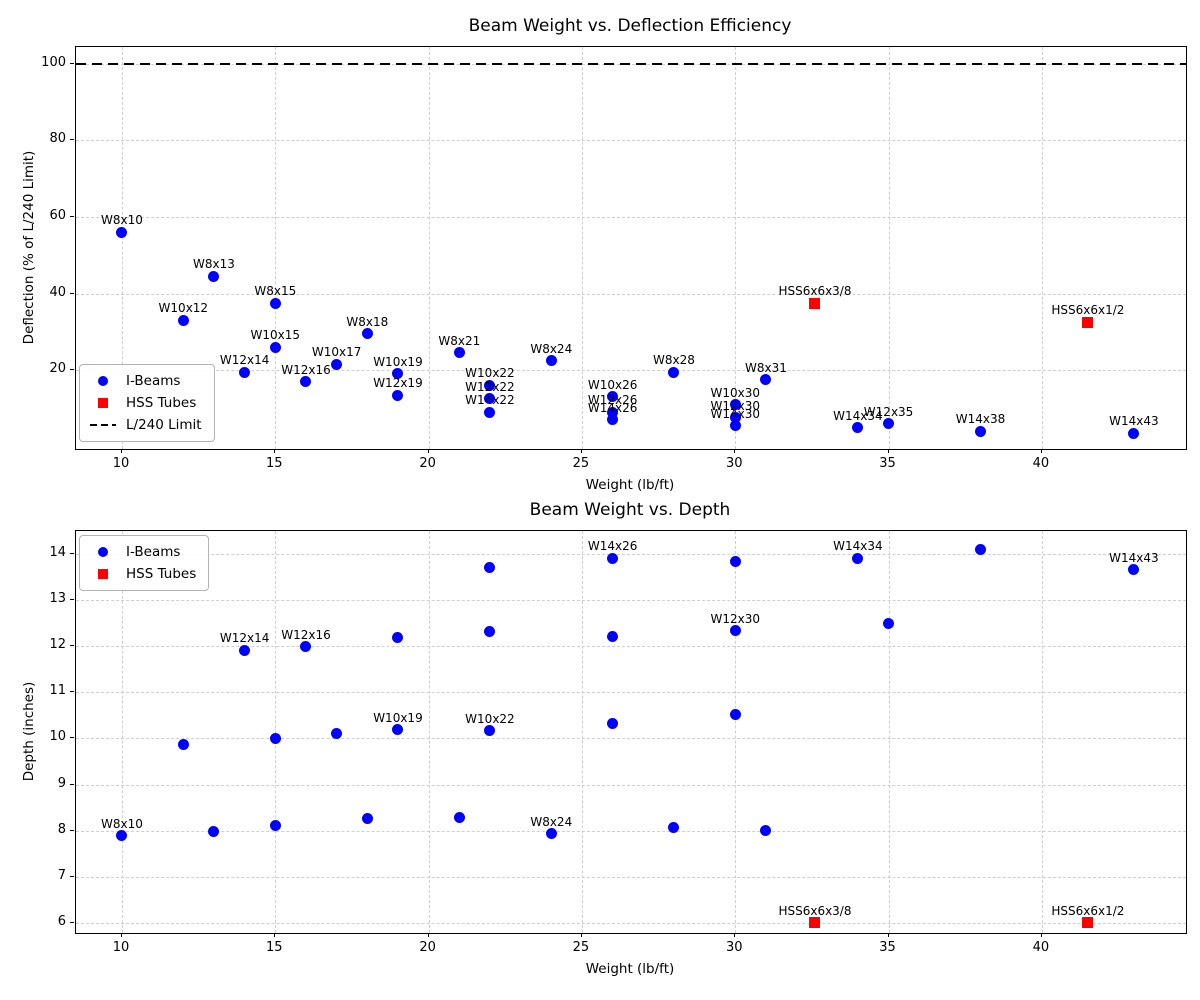  Describe the element at coordinates (427, 947) in the screenshot. I see `x-tick-label: 20` at that location.